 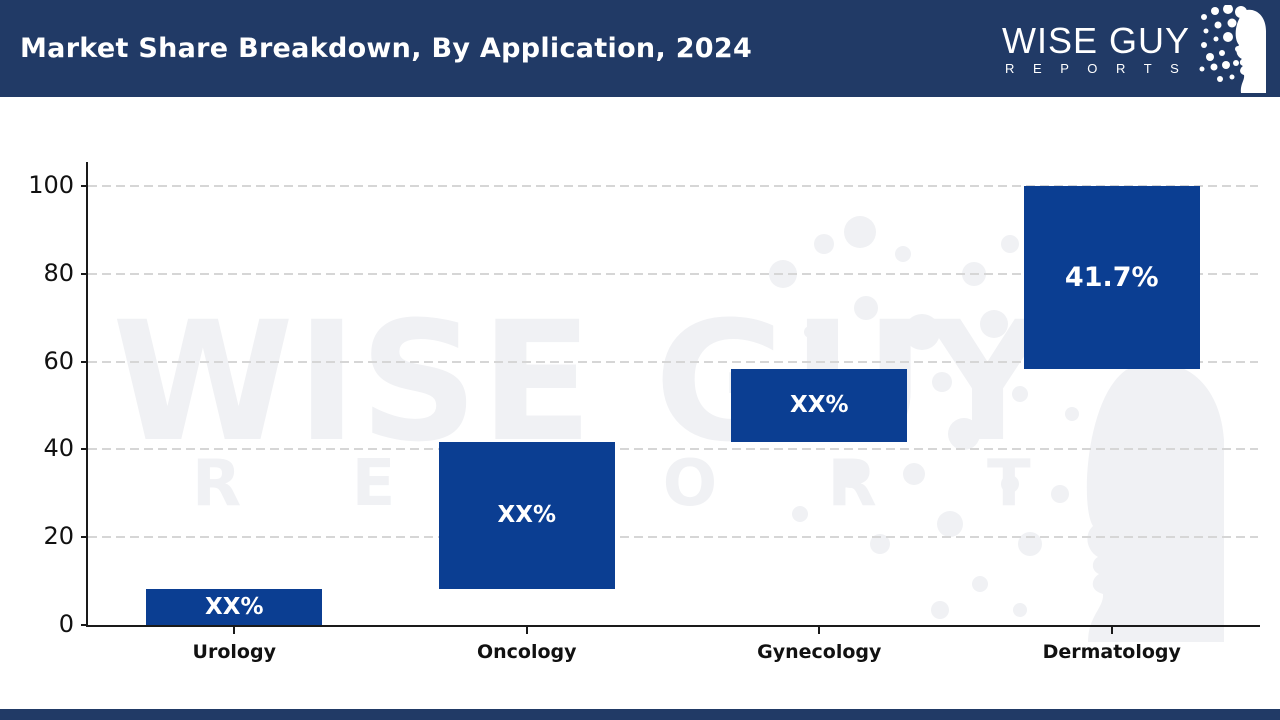 I want to click on y-tick-label-0: 0, so click(x=66, y=624).